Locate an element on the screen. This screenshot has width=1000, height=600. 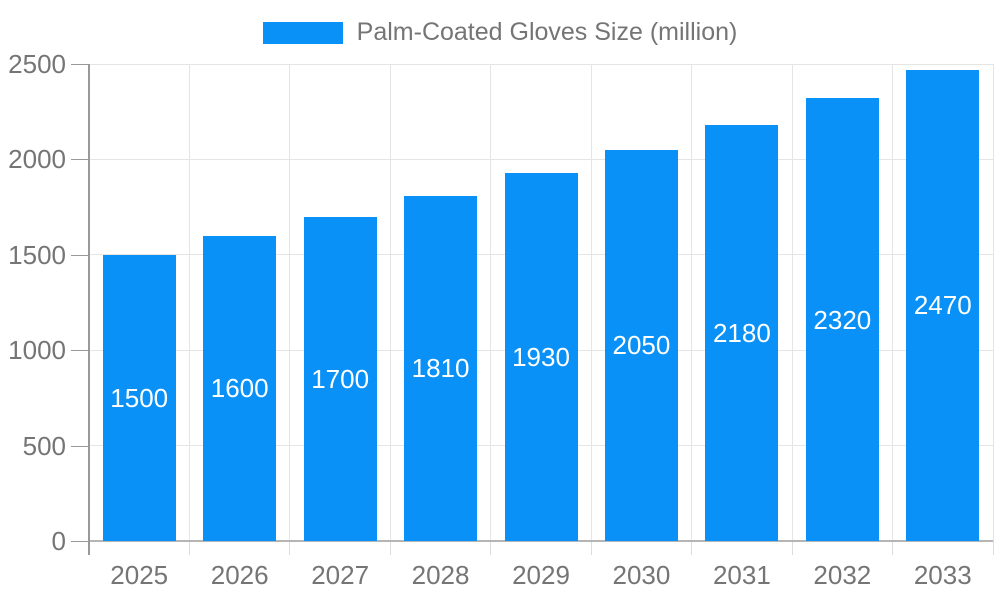
x-axis-label-2027: 2027 is located at coordinates (340, 575).